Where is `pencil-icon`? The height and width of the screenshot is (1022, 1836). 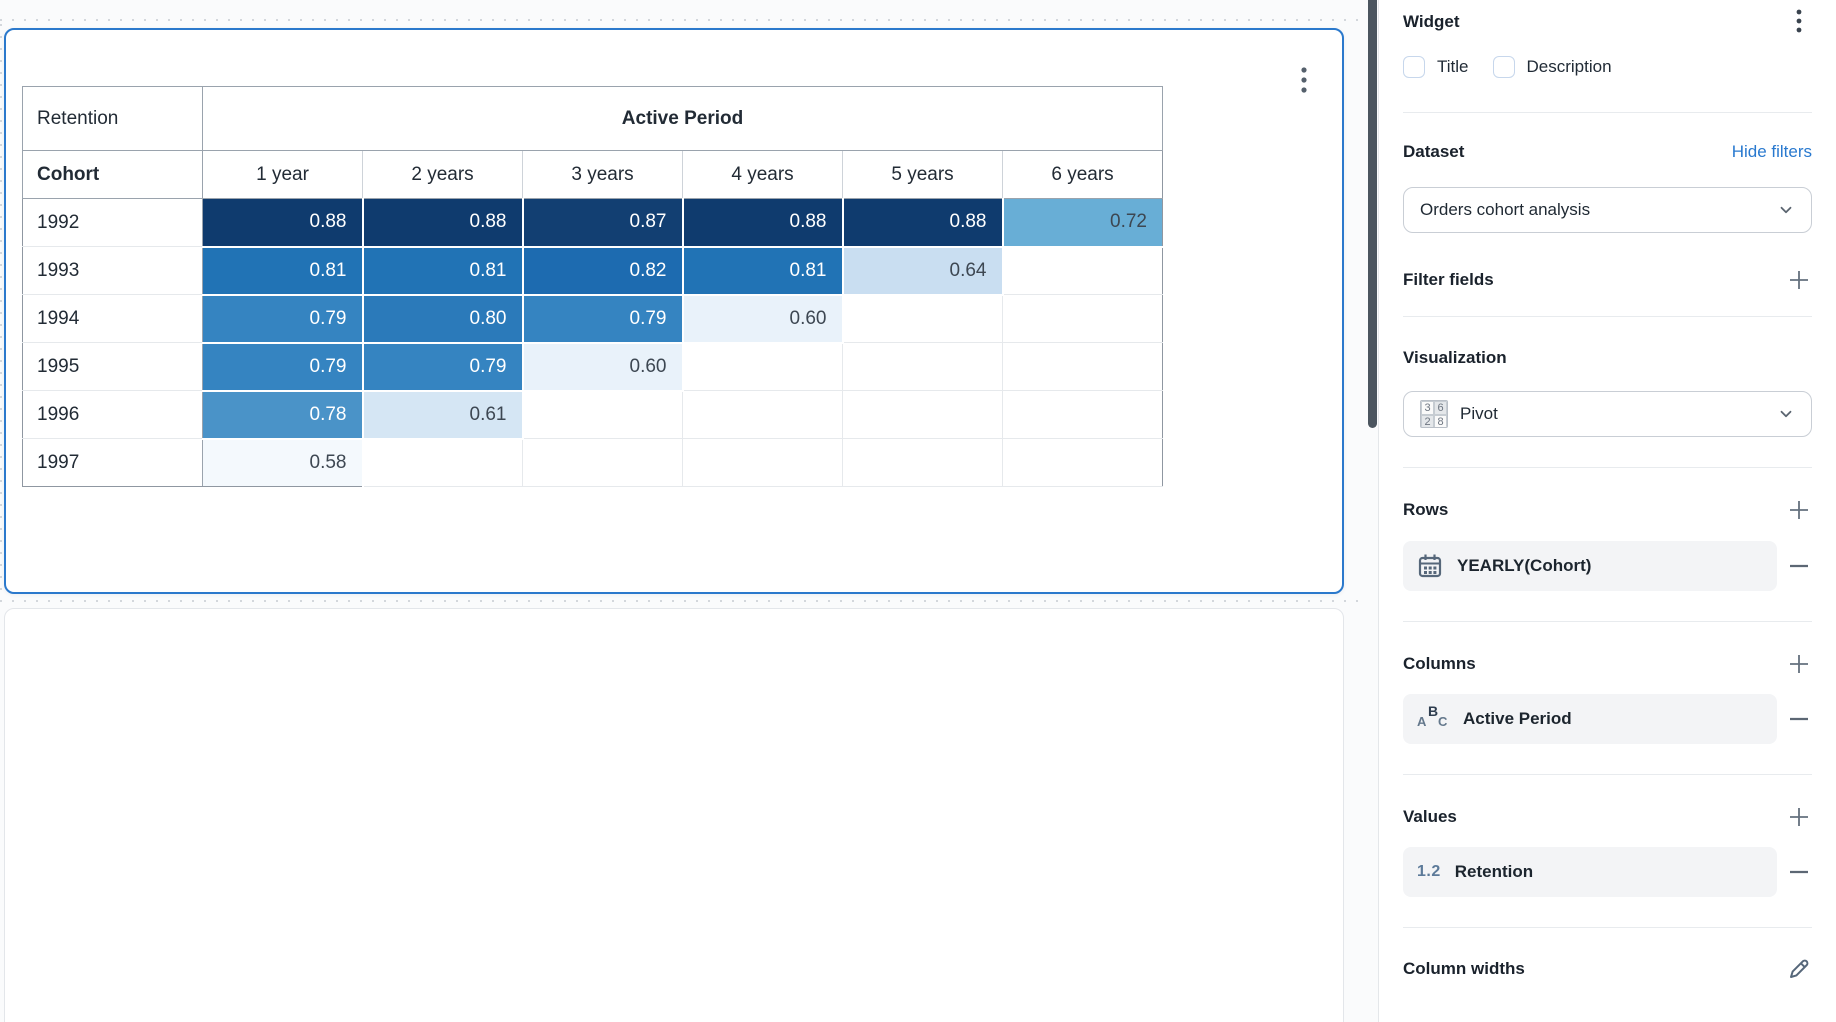 pencil-icon is located at coordinates (1799, 968).